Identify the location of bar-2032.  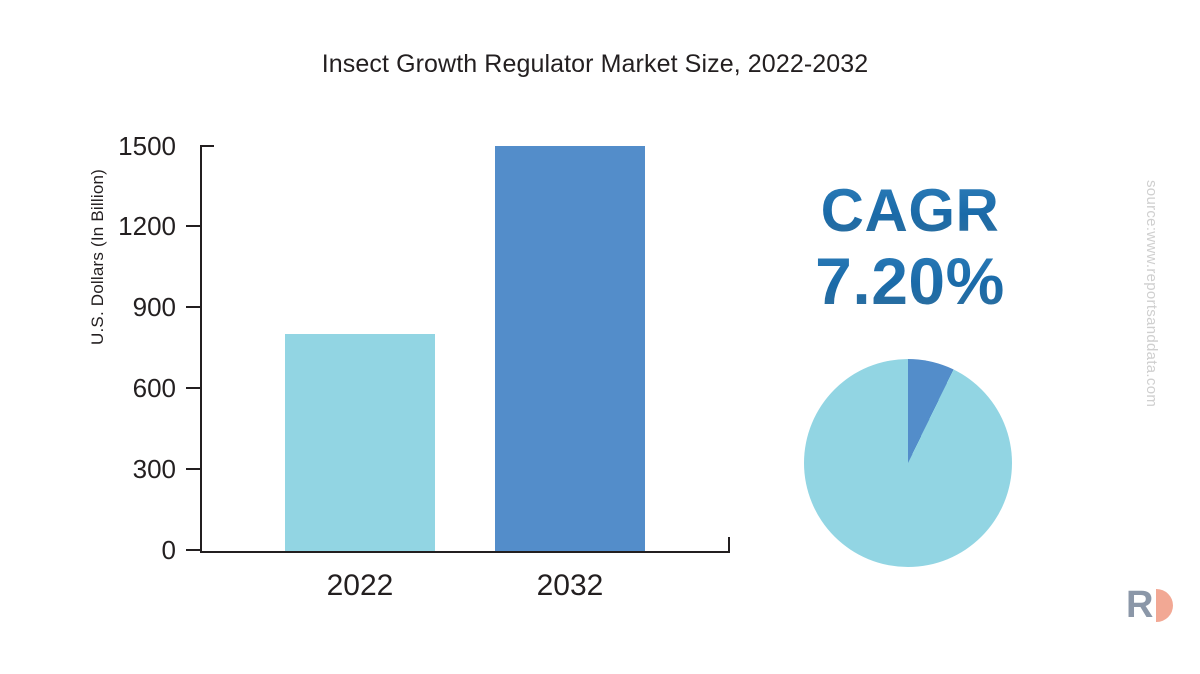
(570, 348).